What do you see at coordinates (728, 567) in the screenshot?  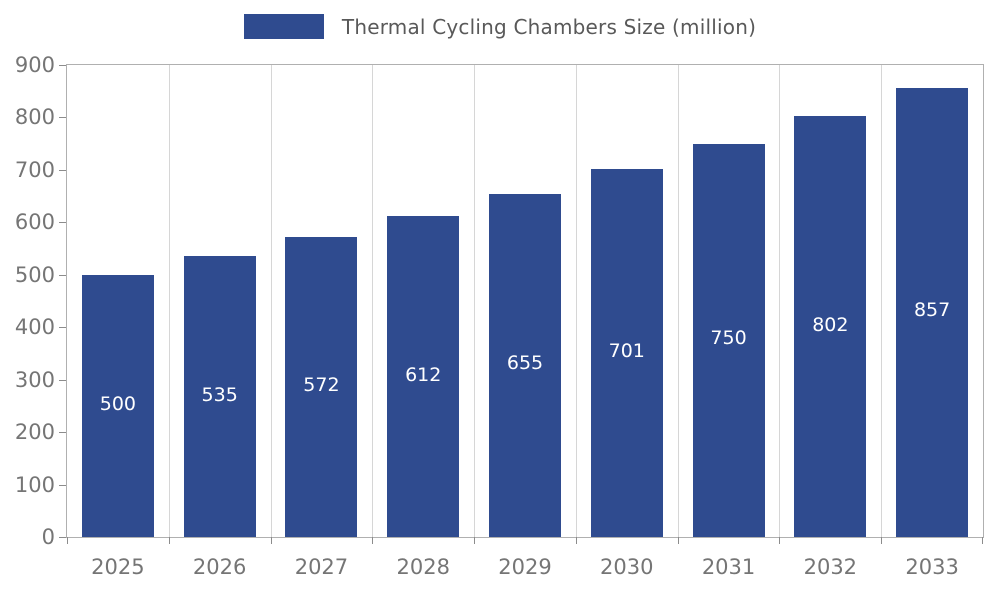 I see `x-axis-label: 2031` at bounding box center [728, 567].